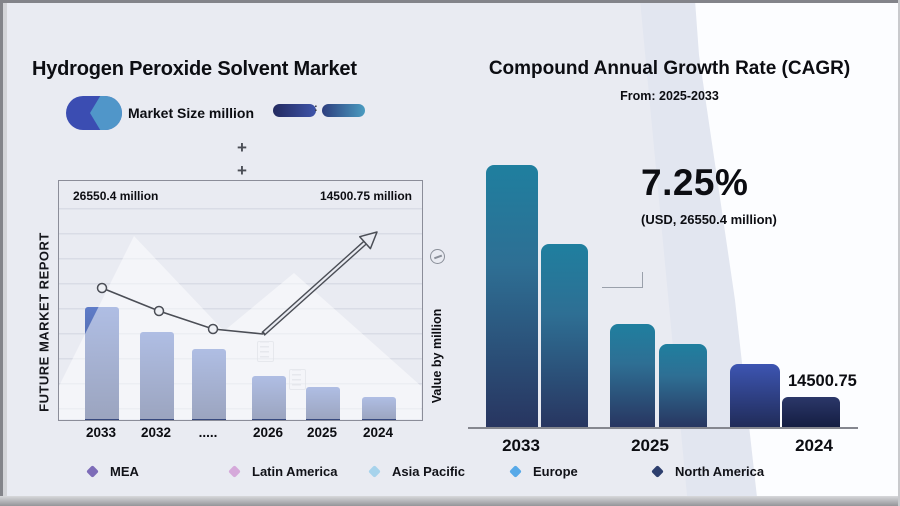 This screenshot has height=506, width=900. I want to click on frame-top-border, so click(450, 1).